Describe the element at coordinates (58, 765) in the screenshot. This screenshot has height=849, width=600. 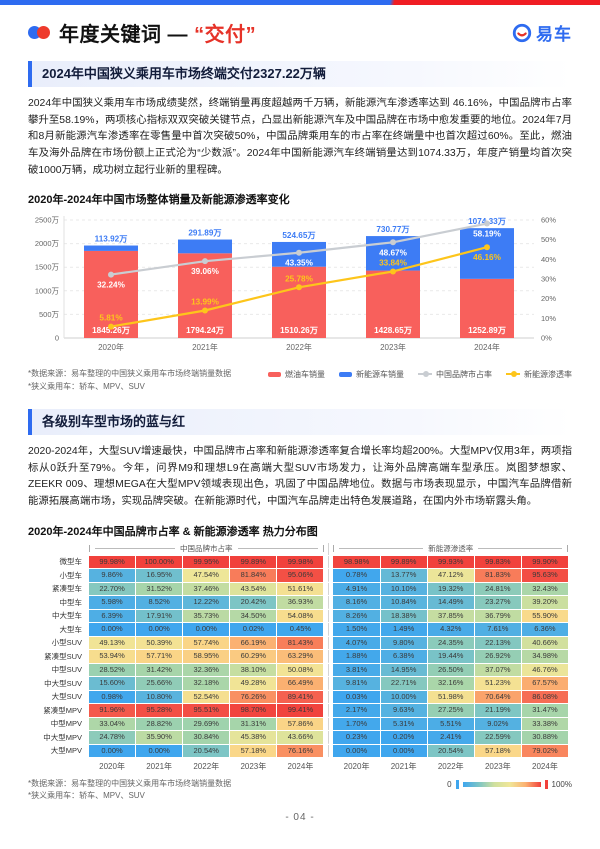
I see `heatmap-corner` at that location.